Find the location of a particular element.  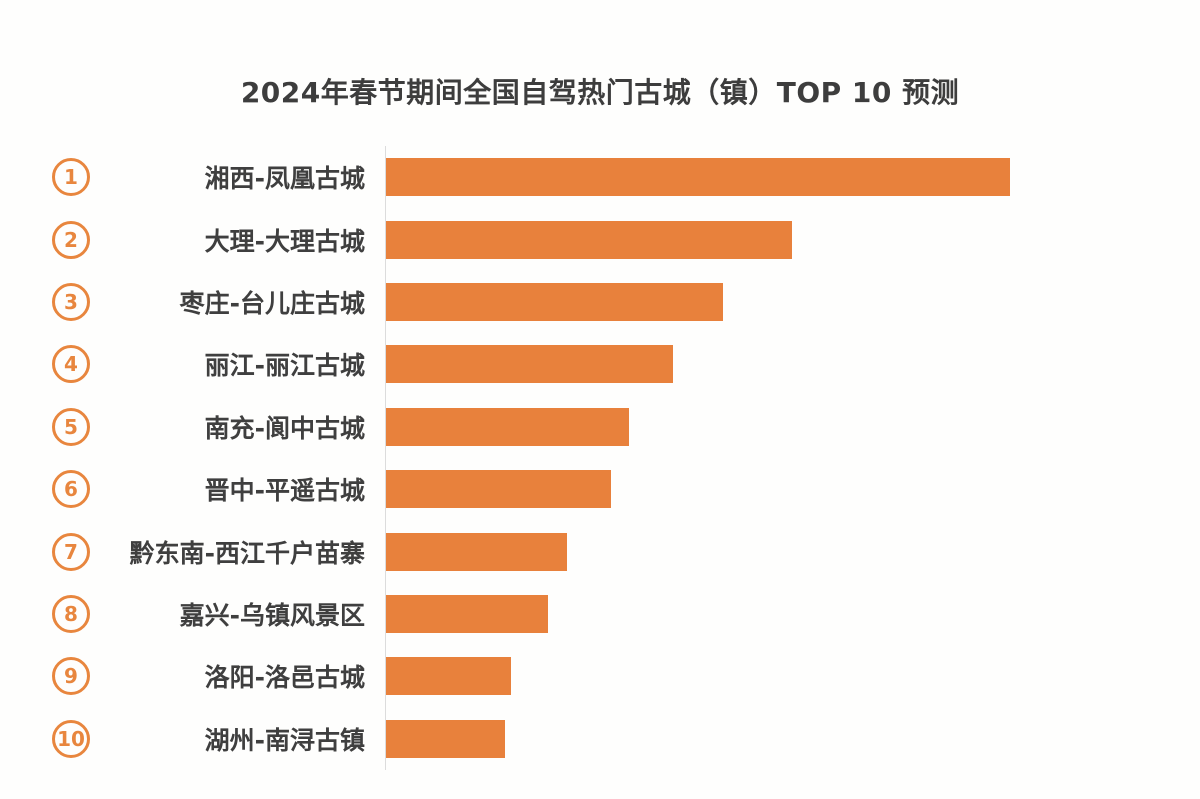

rank-badge: 10 is located at coordinates (71, 738).